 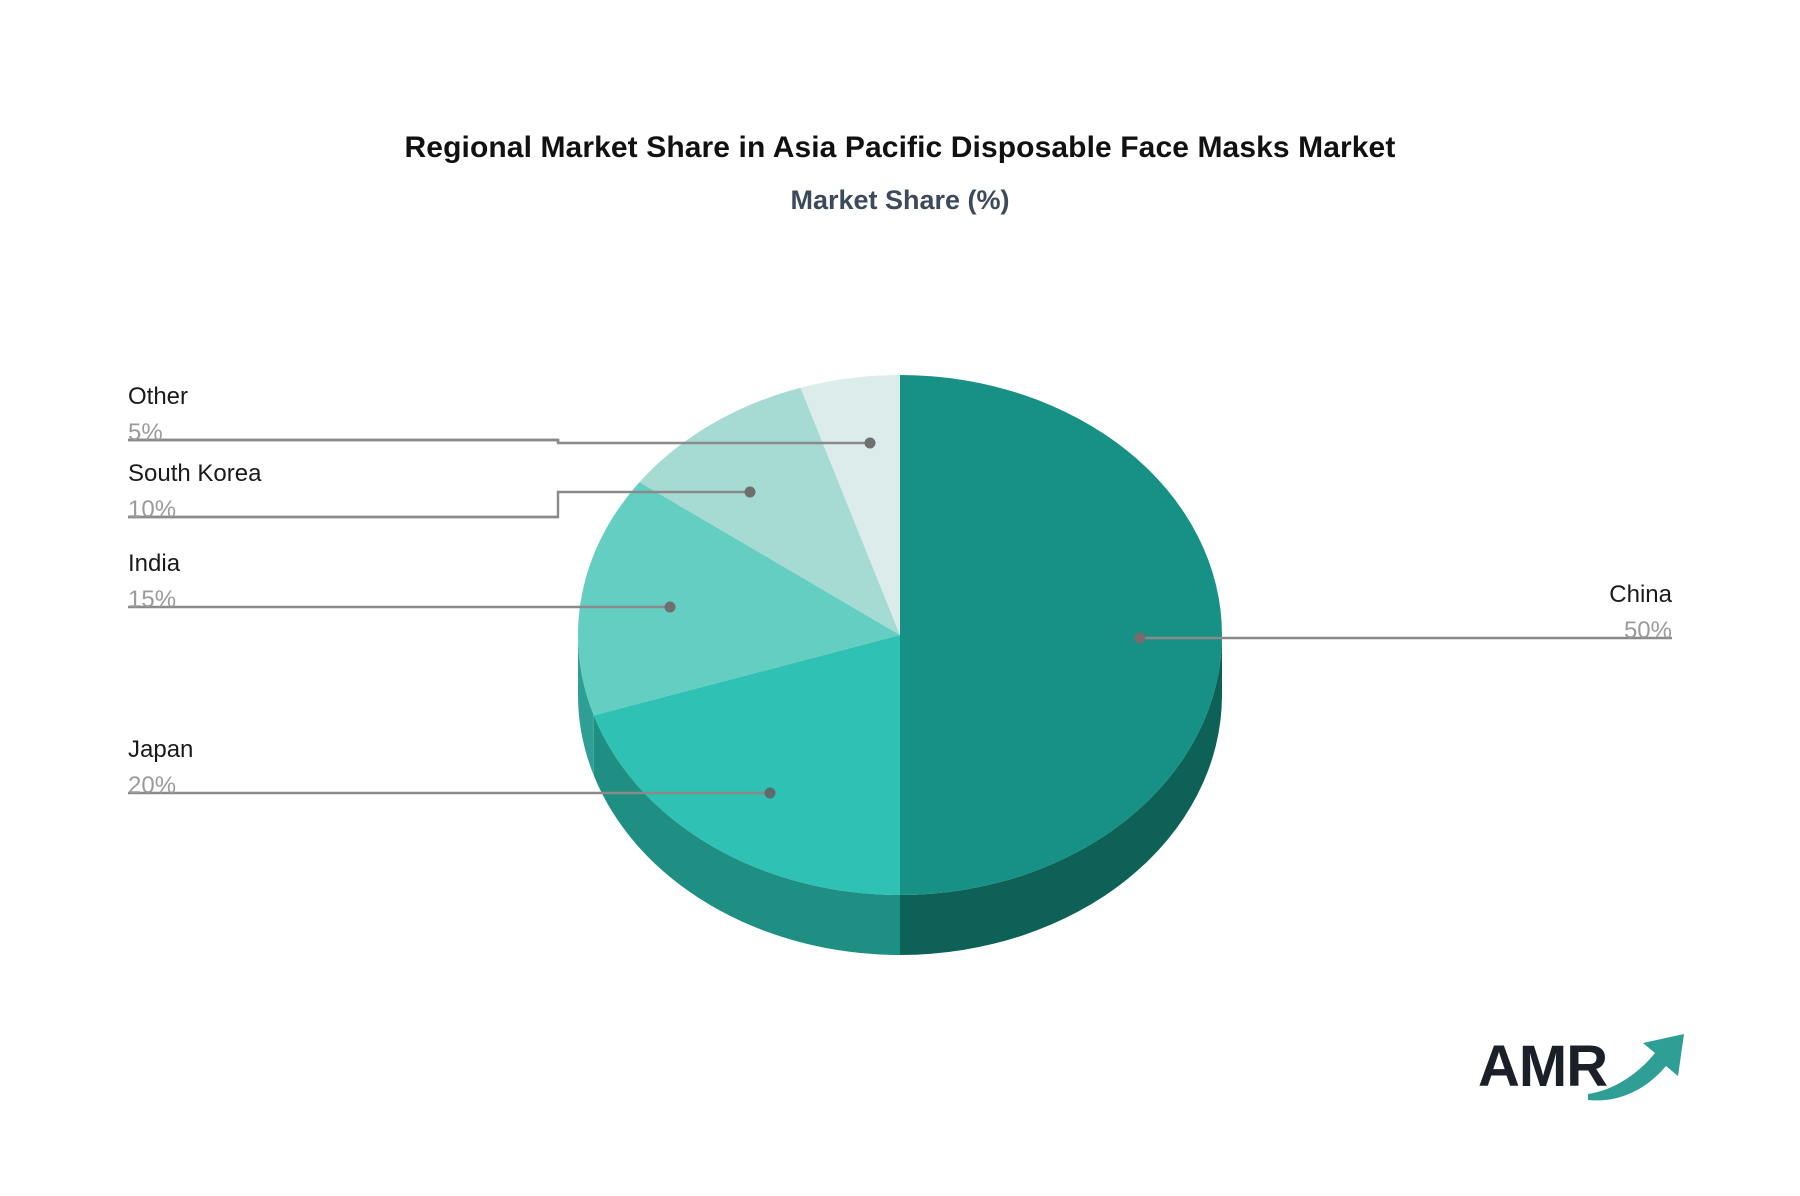 I want to click on callout-other-label: Other, so click(x=158, y=396).